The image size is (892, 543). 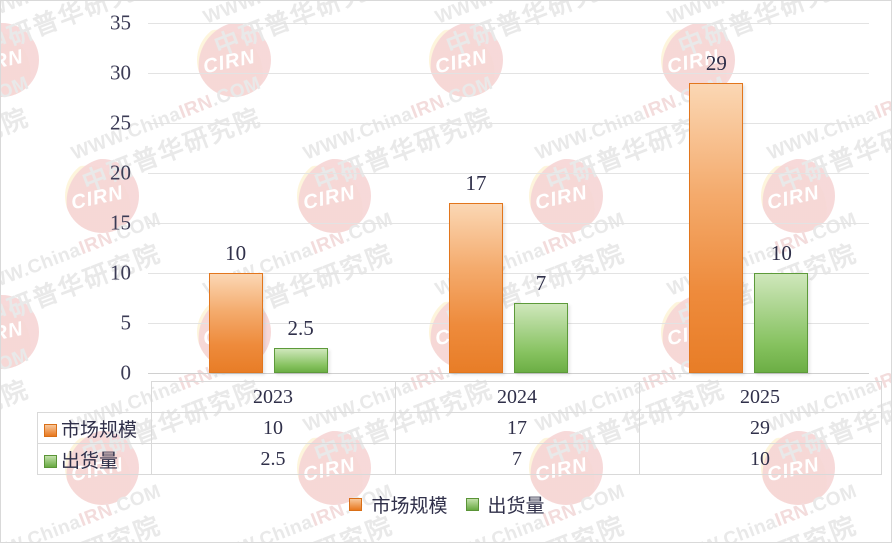 I want to click on series-name-label: 出货量, so click(x=90, y=461).